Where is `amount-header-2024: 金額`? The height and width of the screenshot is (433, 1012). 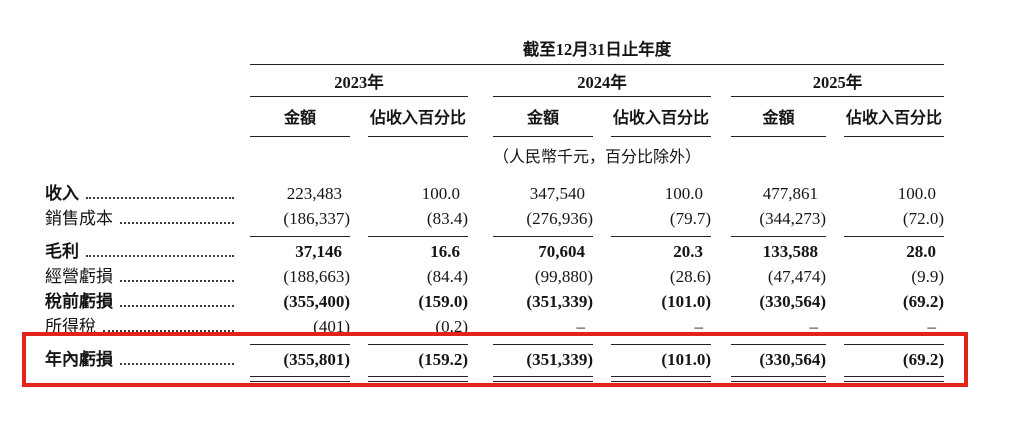
amount-header-2024: 金額 is located at coordinates (543, 123).